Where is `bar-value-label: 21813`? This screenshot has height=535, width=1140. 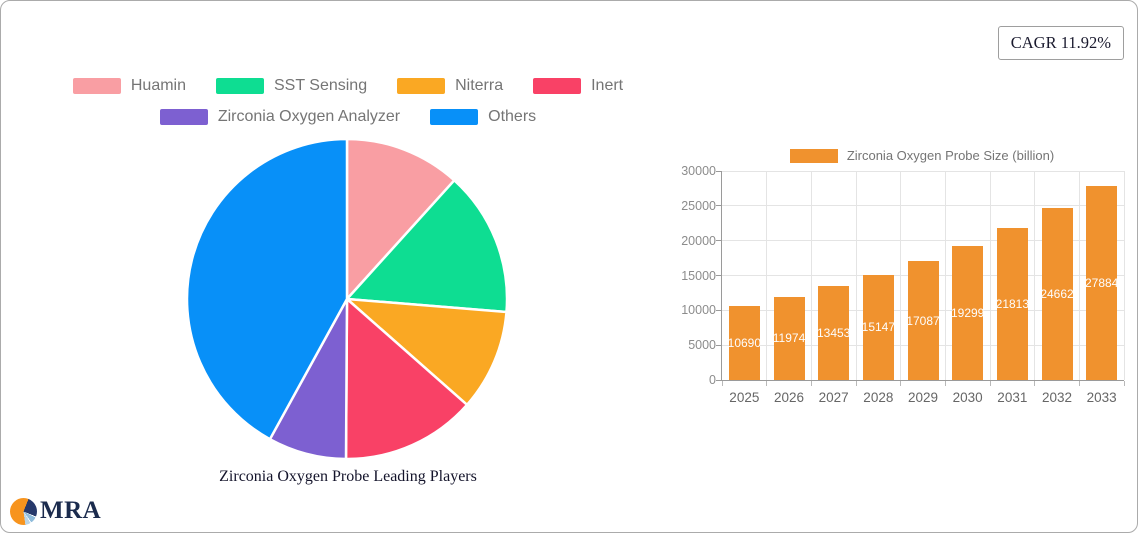
bar-value-label: 21813 is located at coordinates (1012, 304).